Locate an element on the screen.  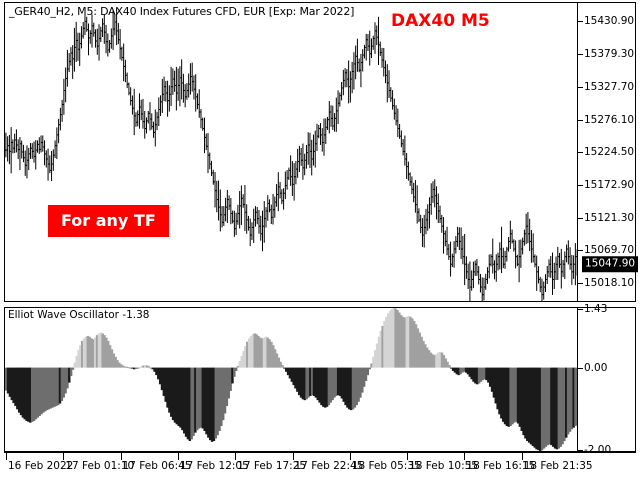
for-any-tf-badge: For any TF is located at coordinates (108, 221).